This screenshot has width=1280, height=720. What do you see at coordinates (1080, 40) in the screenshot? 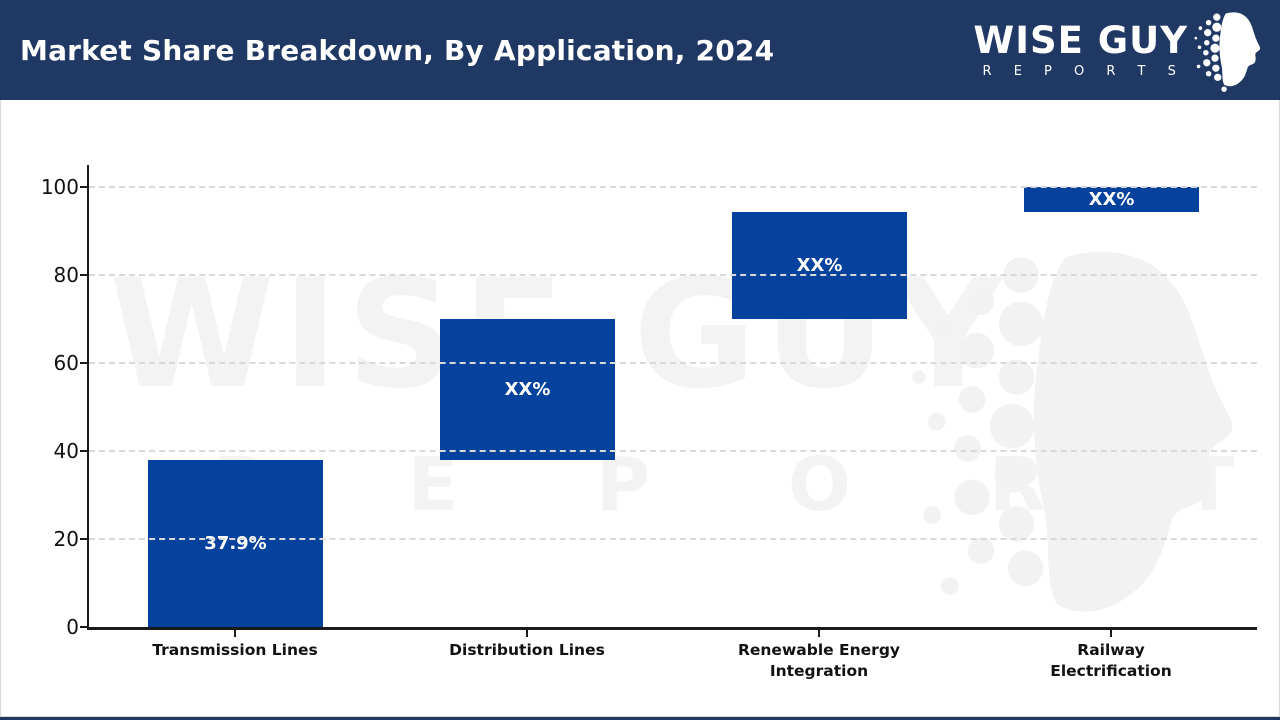
I see `logo-wordmark: WISE GUY` at bounding box center [1080, 40].